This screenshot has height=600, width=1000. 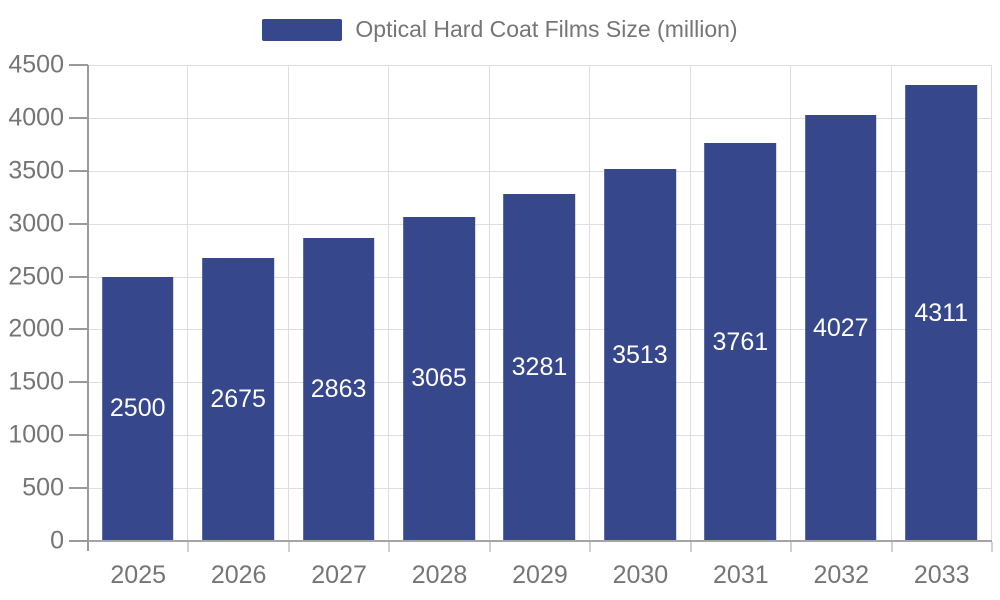 What do you see at coordinates (36, 223) in the screenshot?
I see `y-tick-label: 3000` at bounding box center [36, 223].